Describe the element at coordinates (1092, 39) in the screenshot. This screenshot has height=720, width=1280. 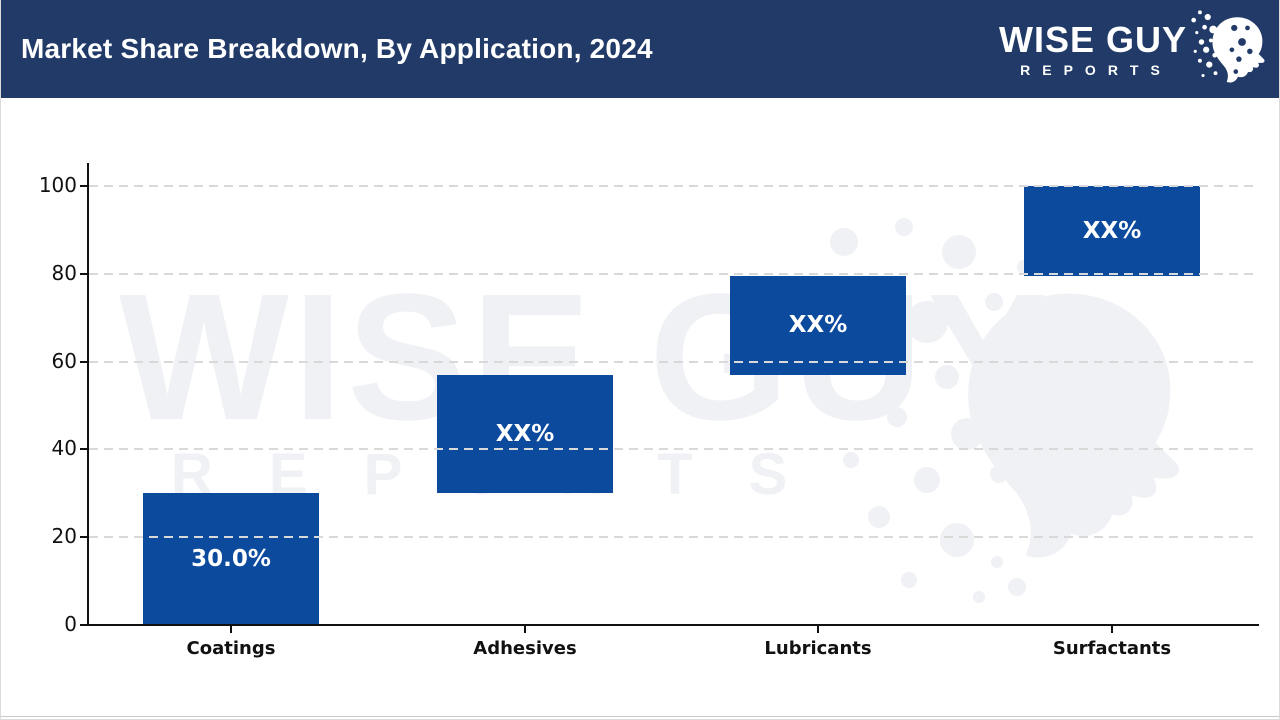
I see `logo-brand-text: WISE GUY` at that location.